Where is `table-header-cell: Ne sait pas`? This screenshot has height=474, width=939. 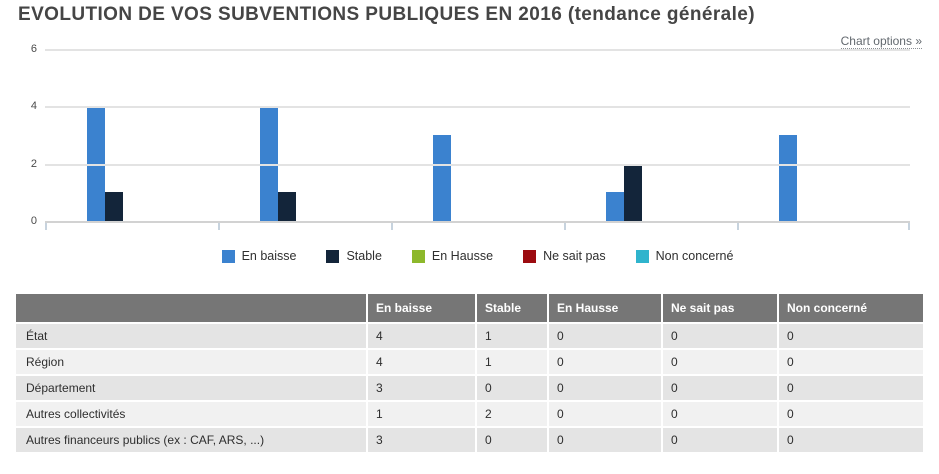
table-header-cell: Ne sait pas is located at coordinates (720, 308).